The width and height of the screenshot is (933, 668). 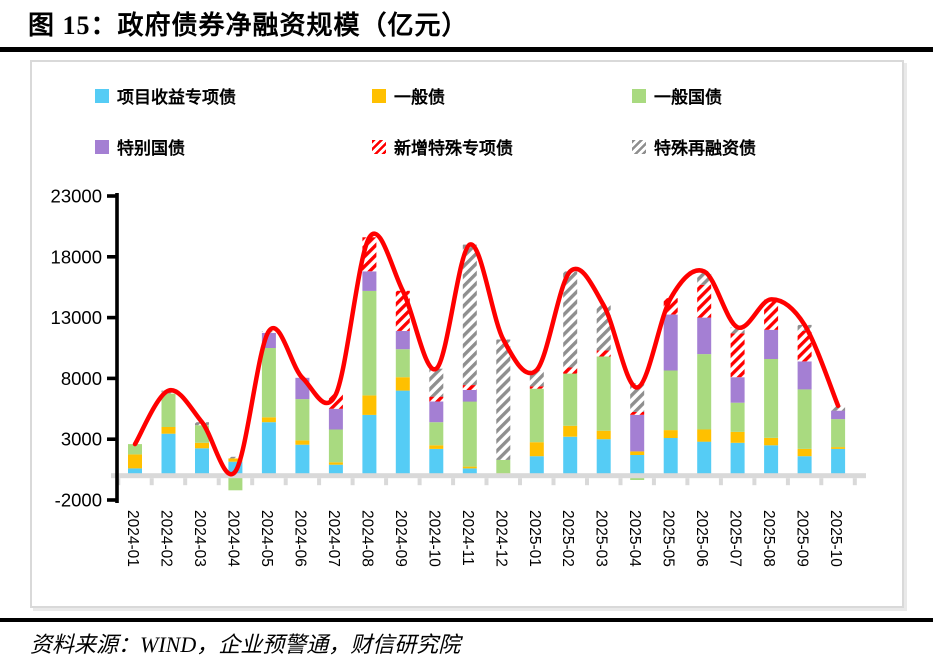 I want to click on x-axis-label: 2024-03, so click(x=199, y=538).